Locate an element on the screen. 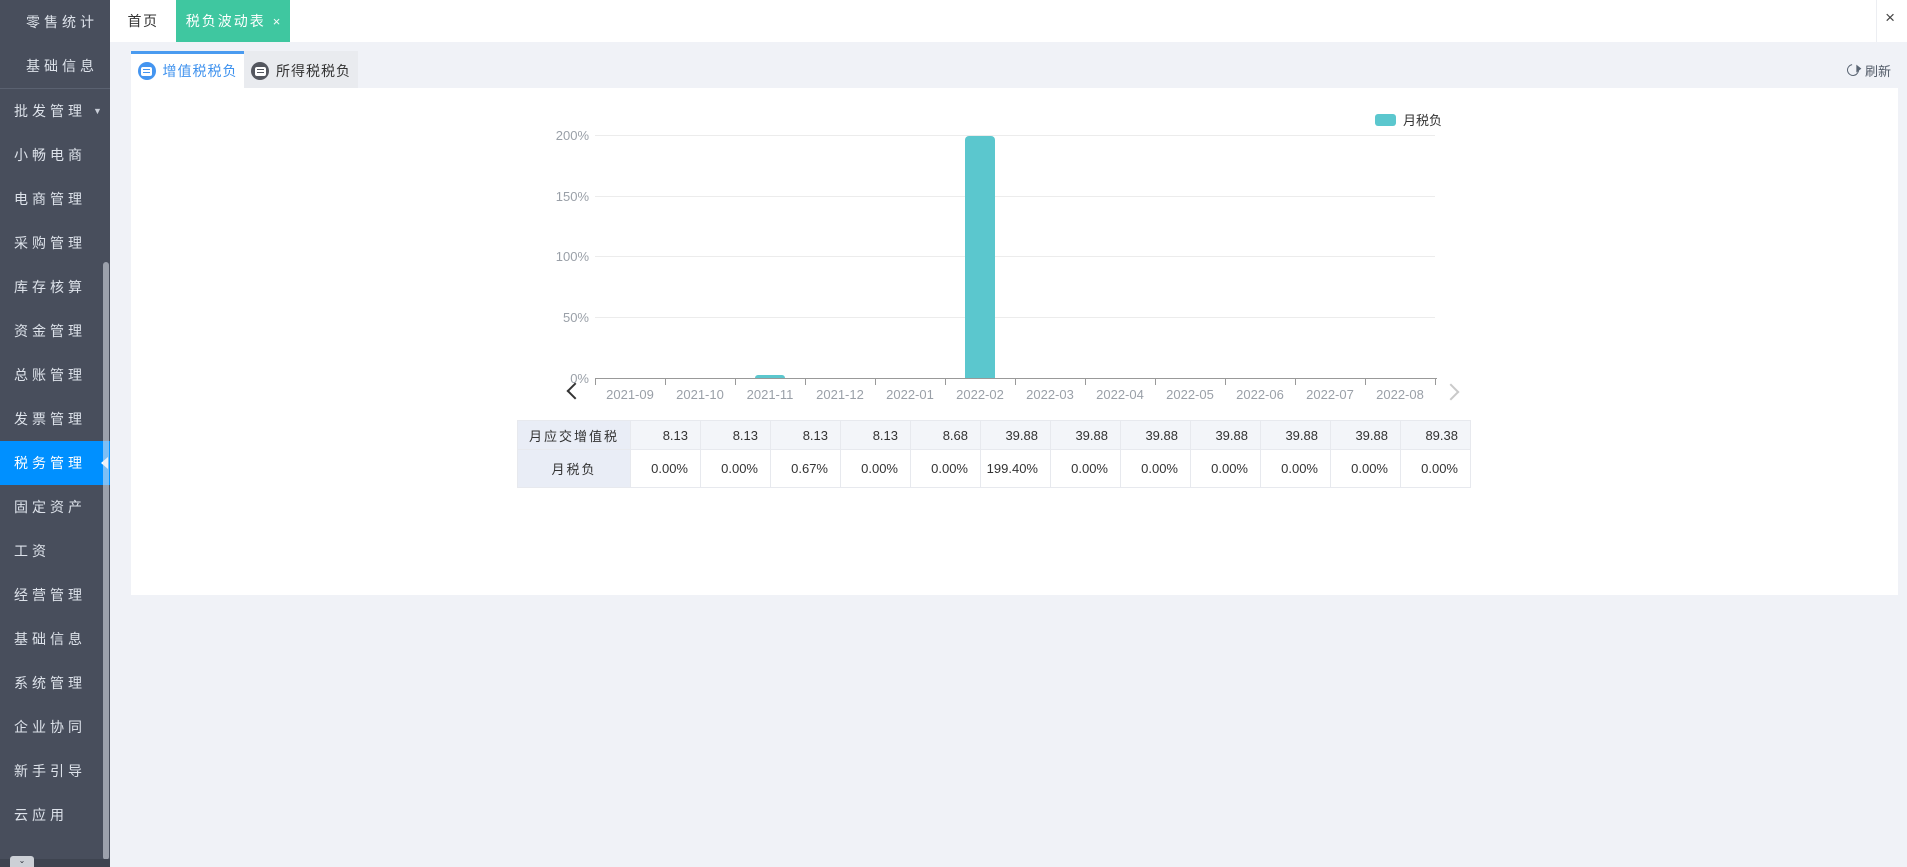 This screenshot has height=867, width=1907. x-axis-category-label: 2022-04 is located at coordinates (1120, 394).